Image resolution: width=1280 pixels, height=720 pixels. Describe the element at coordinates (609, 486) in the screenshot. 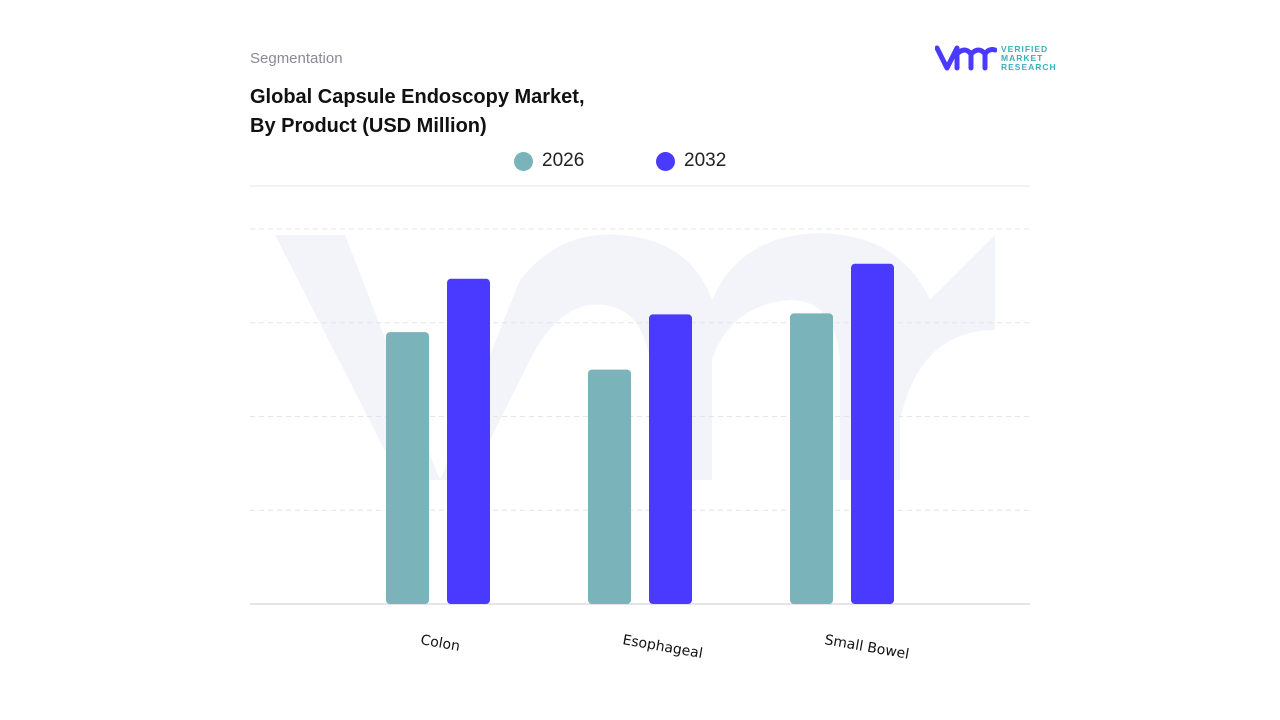

I see `bar-esophageal-2026` at that location.